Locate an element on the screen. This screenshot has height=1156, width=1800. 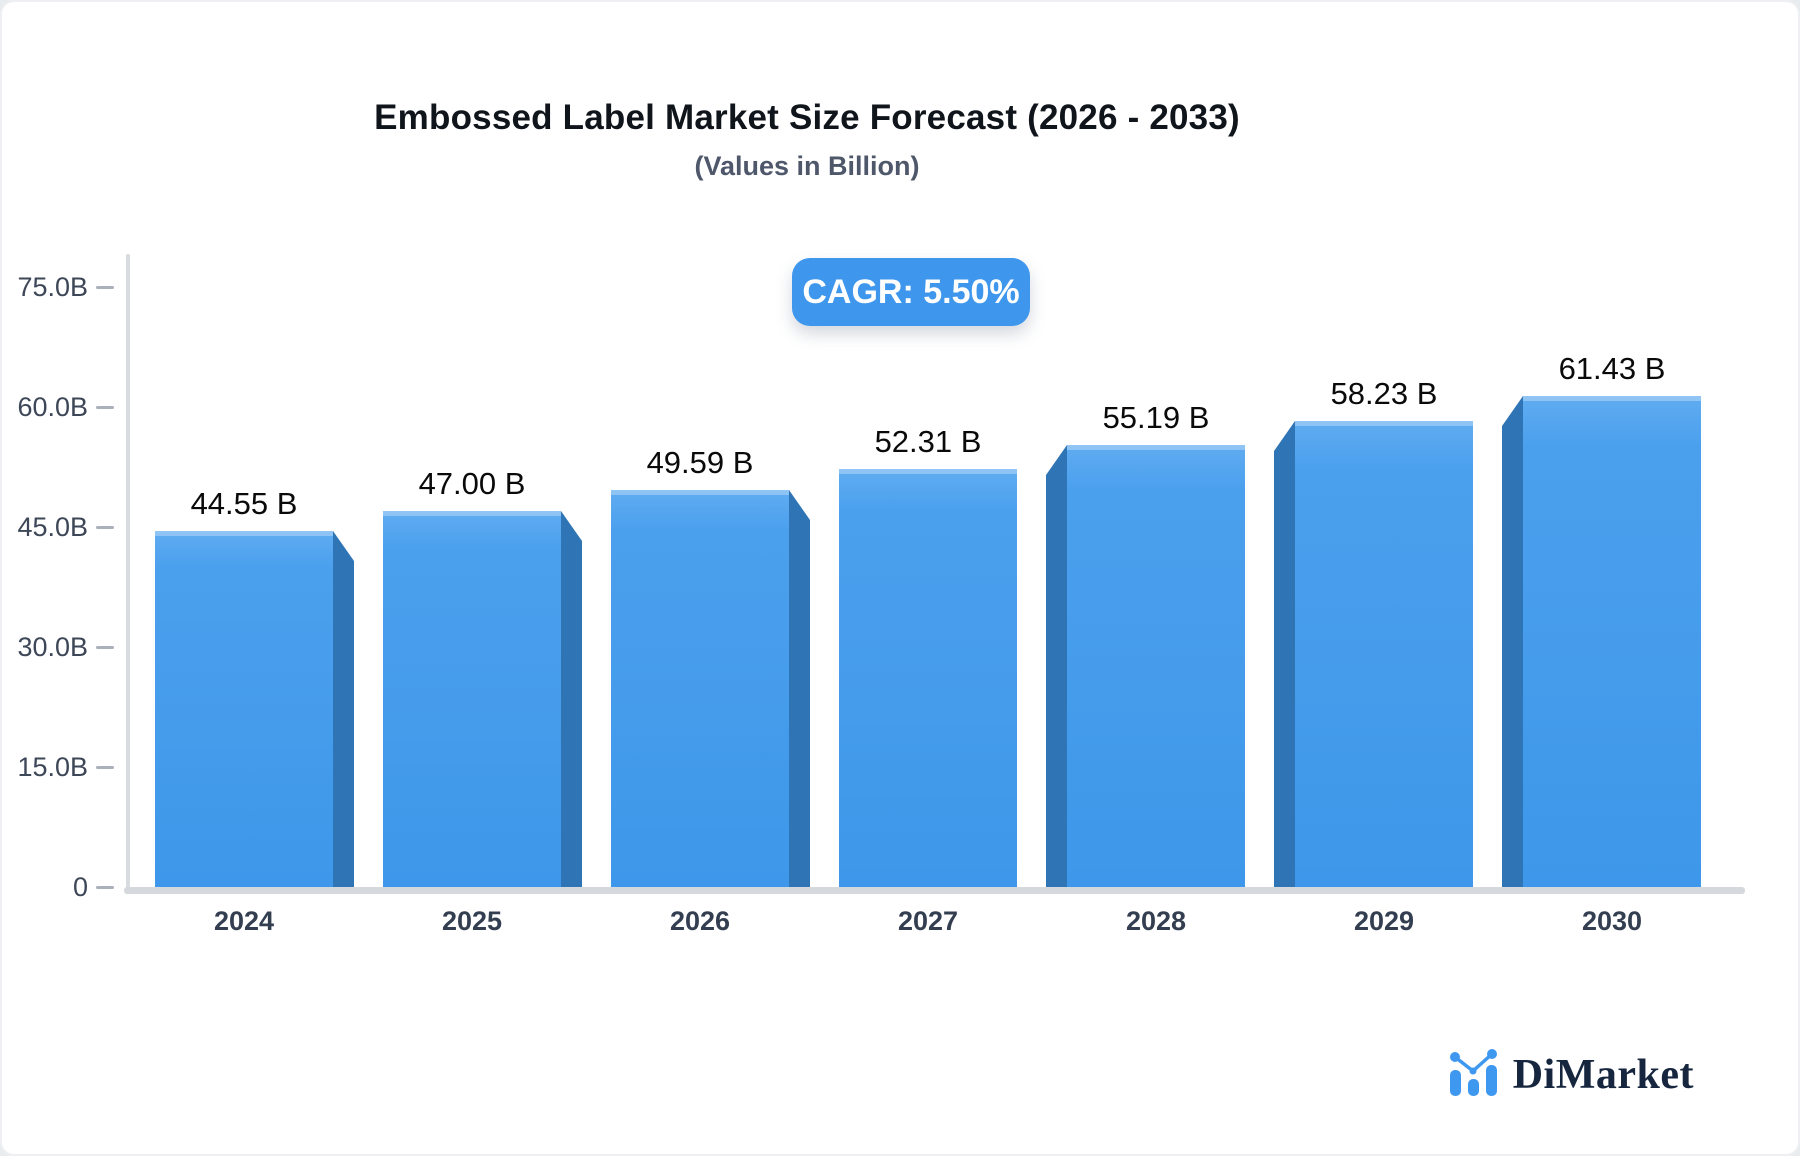
bar-2030 is located at coordinates (1612, 641).